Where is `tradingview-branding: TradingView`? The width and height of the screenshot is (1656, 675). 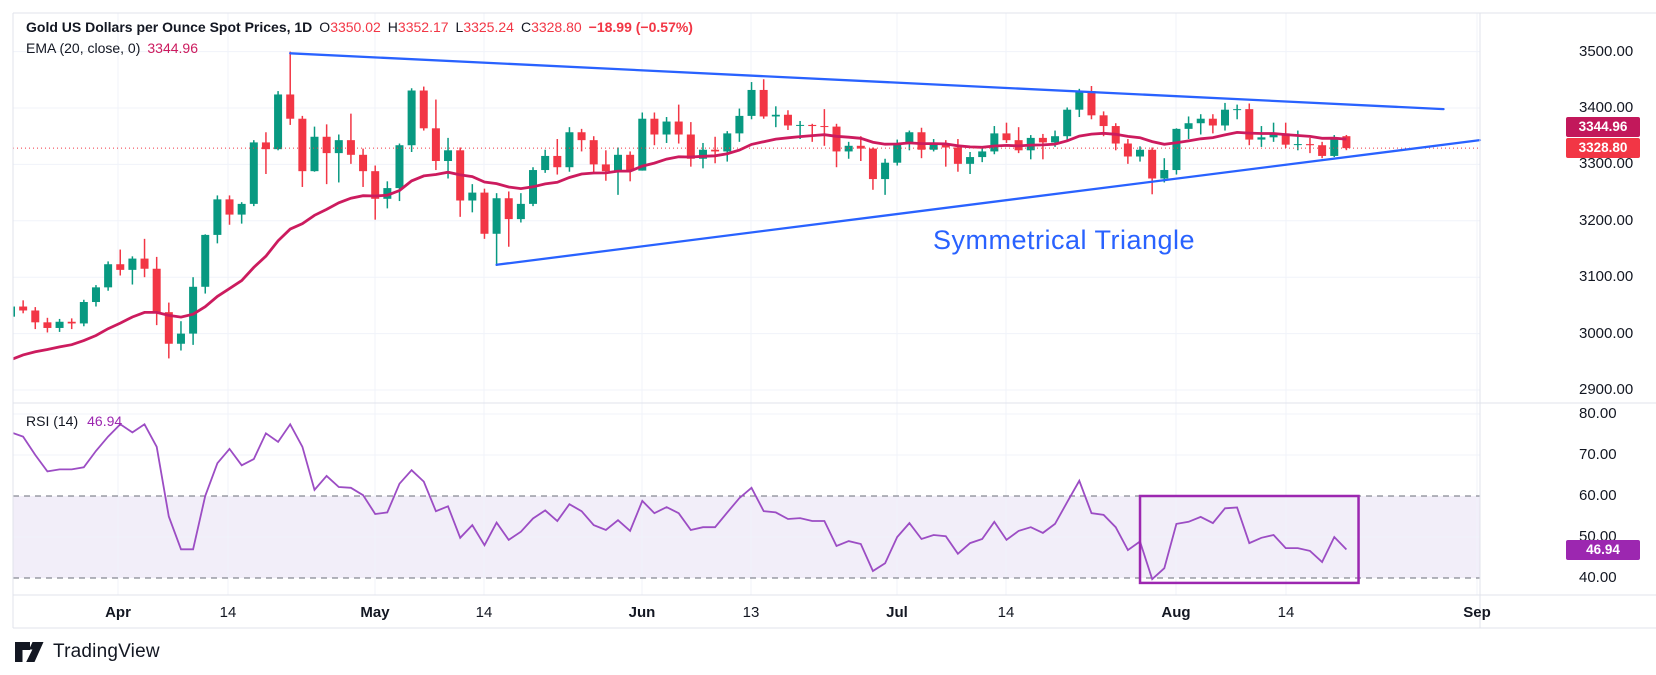
tradingview-branding: TradingView is located at coordinates (87, 652).